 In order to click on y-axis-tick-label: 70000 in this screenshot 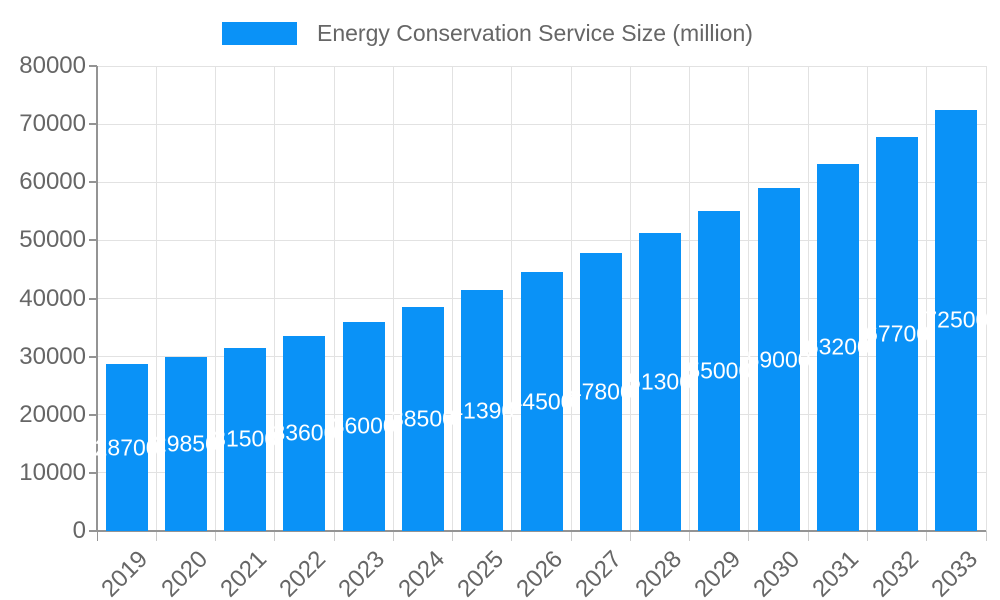, I will do `click(52, 124)`.